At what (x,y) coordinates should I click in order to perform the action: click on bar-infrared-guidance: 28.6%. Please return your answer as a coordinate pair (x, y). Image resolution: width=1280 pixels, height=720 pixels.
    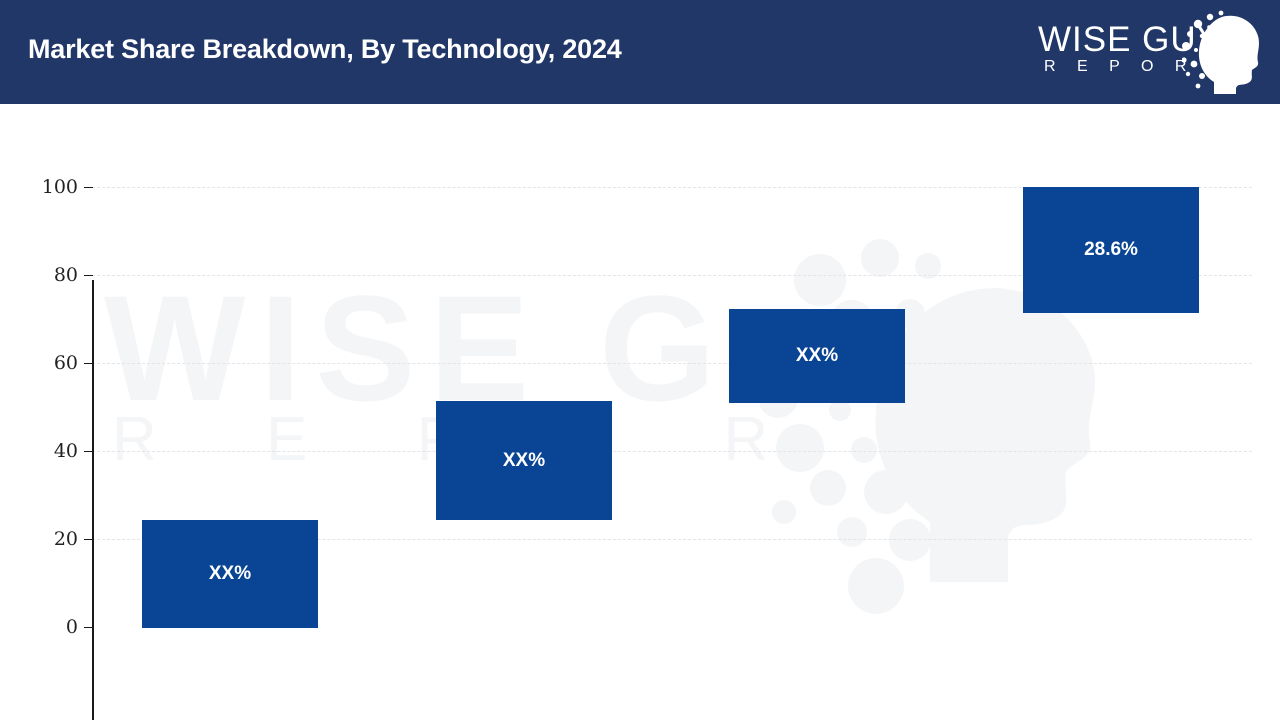
    Looking at the image, I should click on (1111, 250).